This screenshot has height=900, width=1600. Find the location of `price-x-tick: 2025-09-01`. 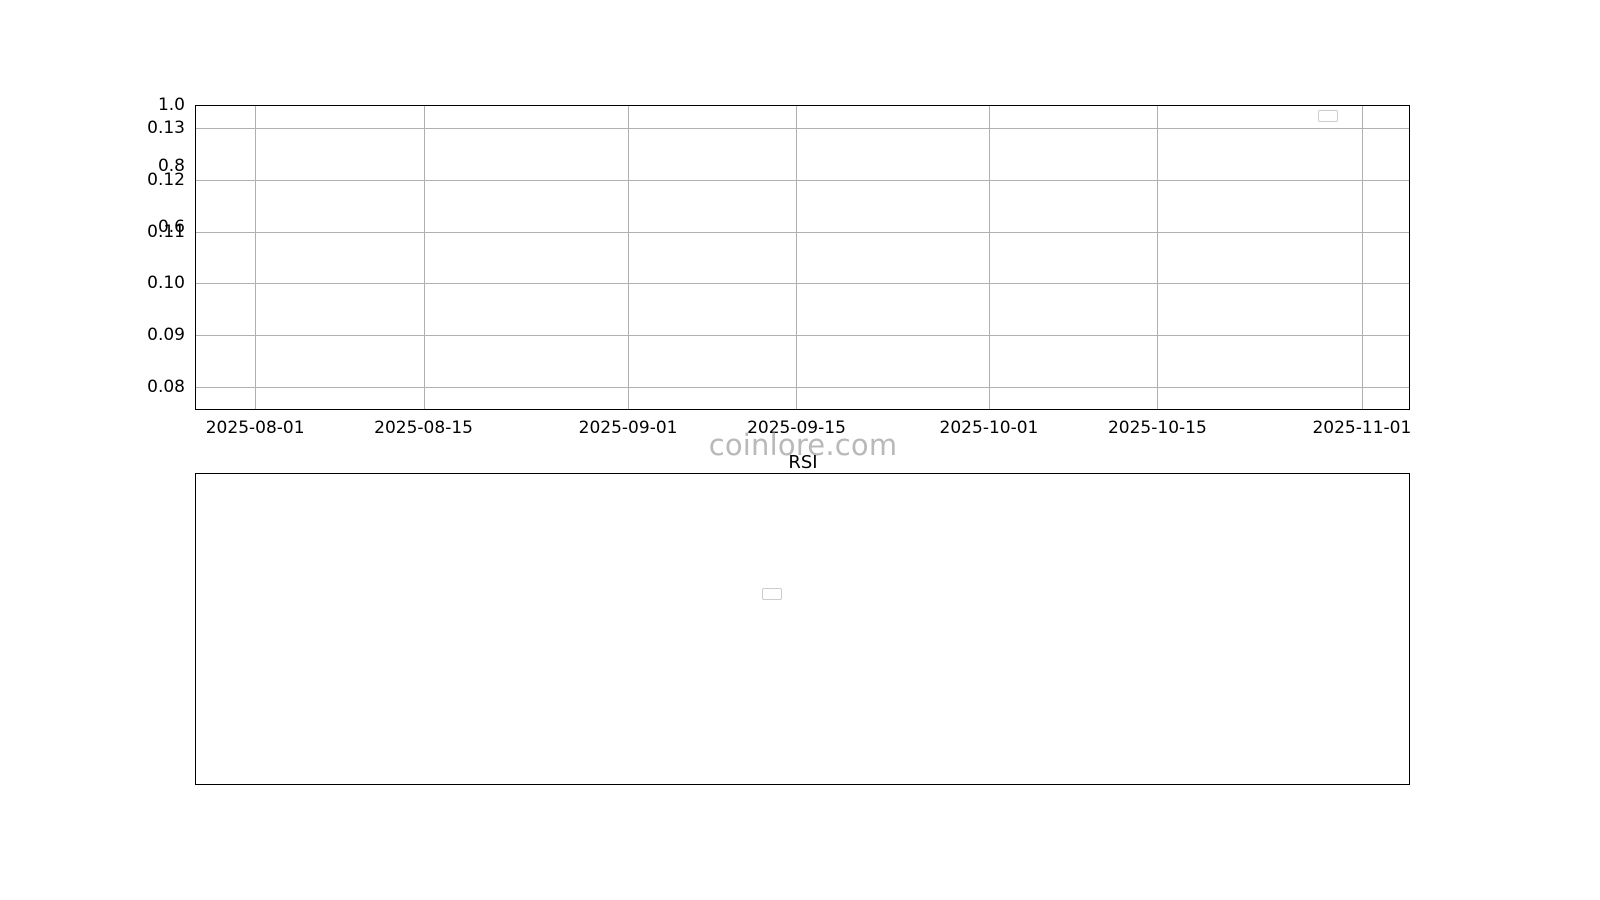

price-x-tick: 2025-09-01 is located at coordinates (628, 428).